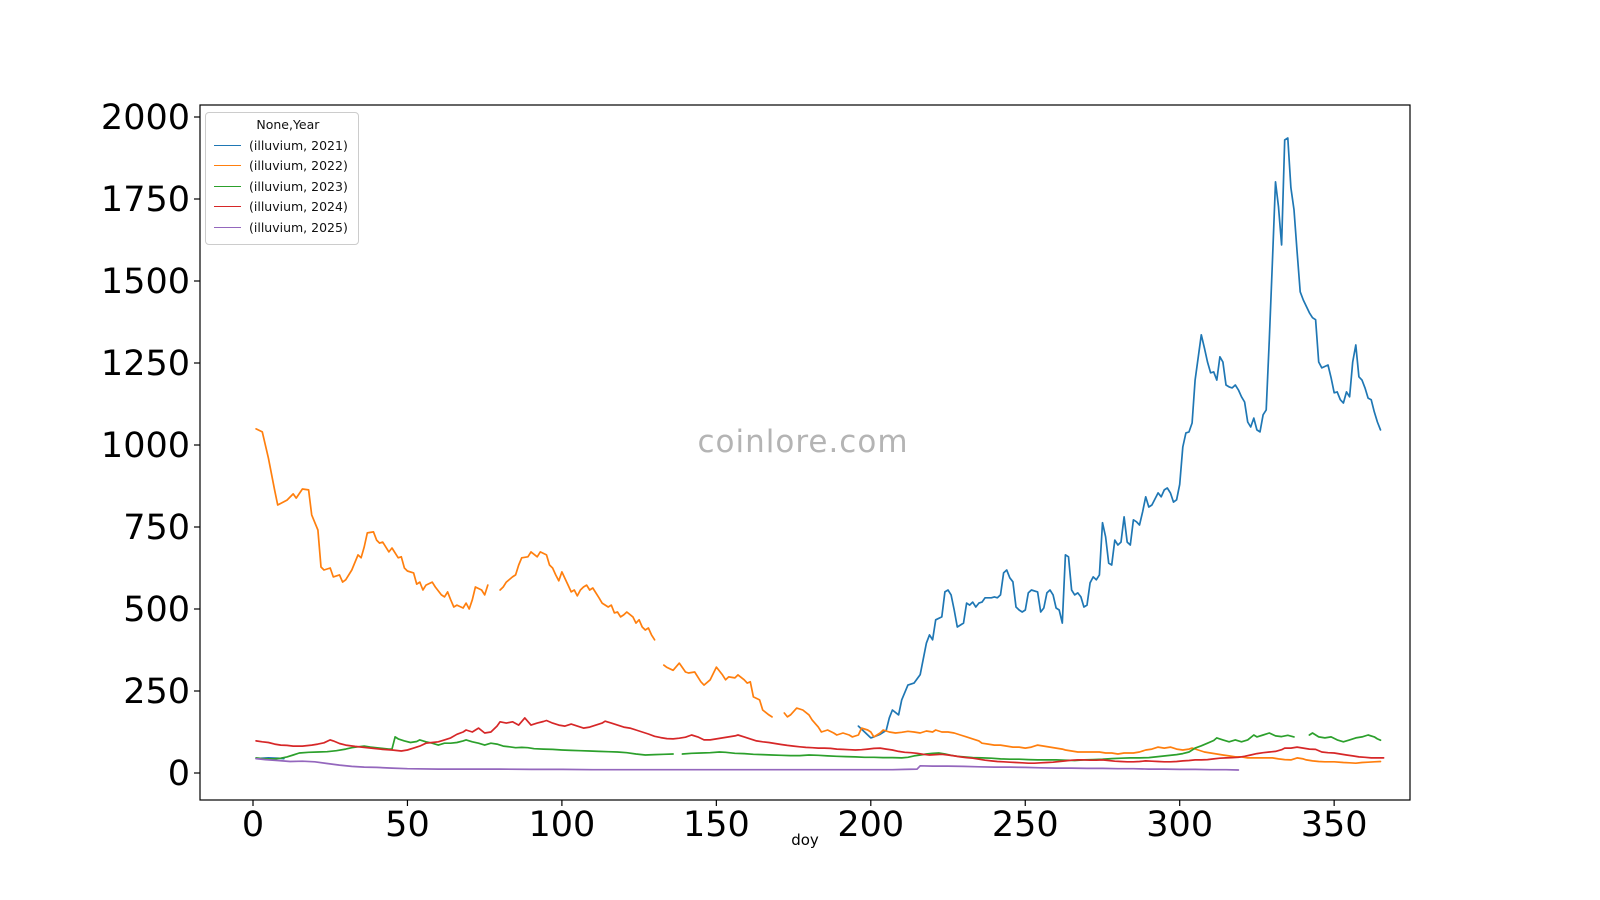  What do you see at coordinates (298, 227) in the screenshot?
I see `legend-label: (illuvium, 2025)` at bounding box center [298, 227].